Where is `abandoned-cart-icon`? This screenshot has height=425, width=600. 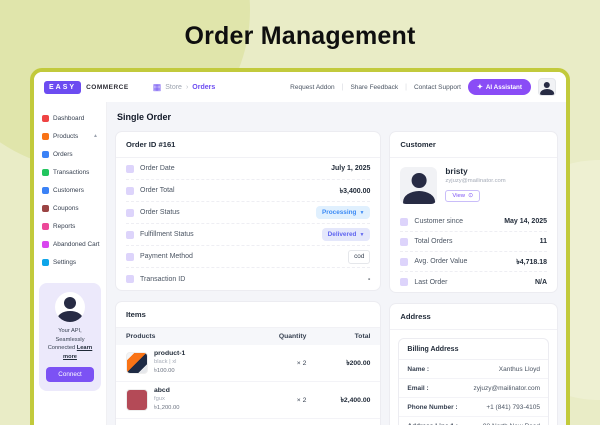 abandoned-cart-icon is located at coordinates (45, 244).